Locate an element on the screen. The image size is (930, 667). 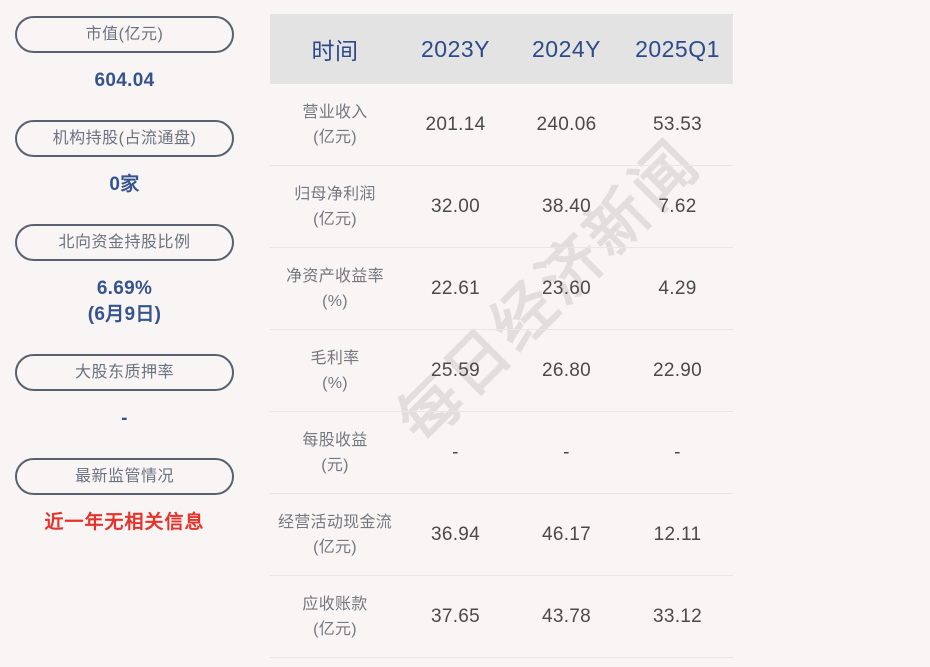
row-label-text: 营业收入 is located at coordinates (335, 112).